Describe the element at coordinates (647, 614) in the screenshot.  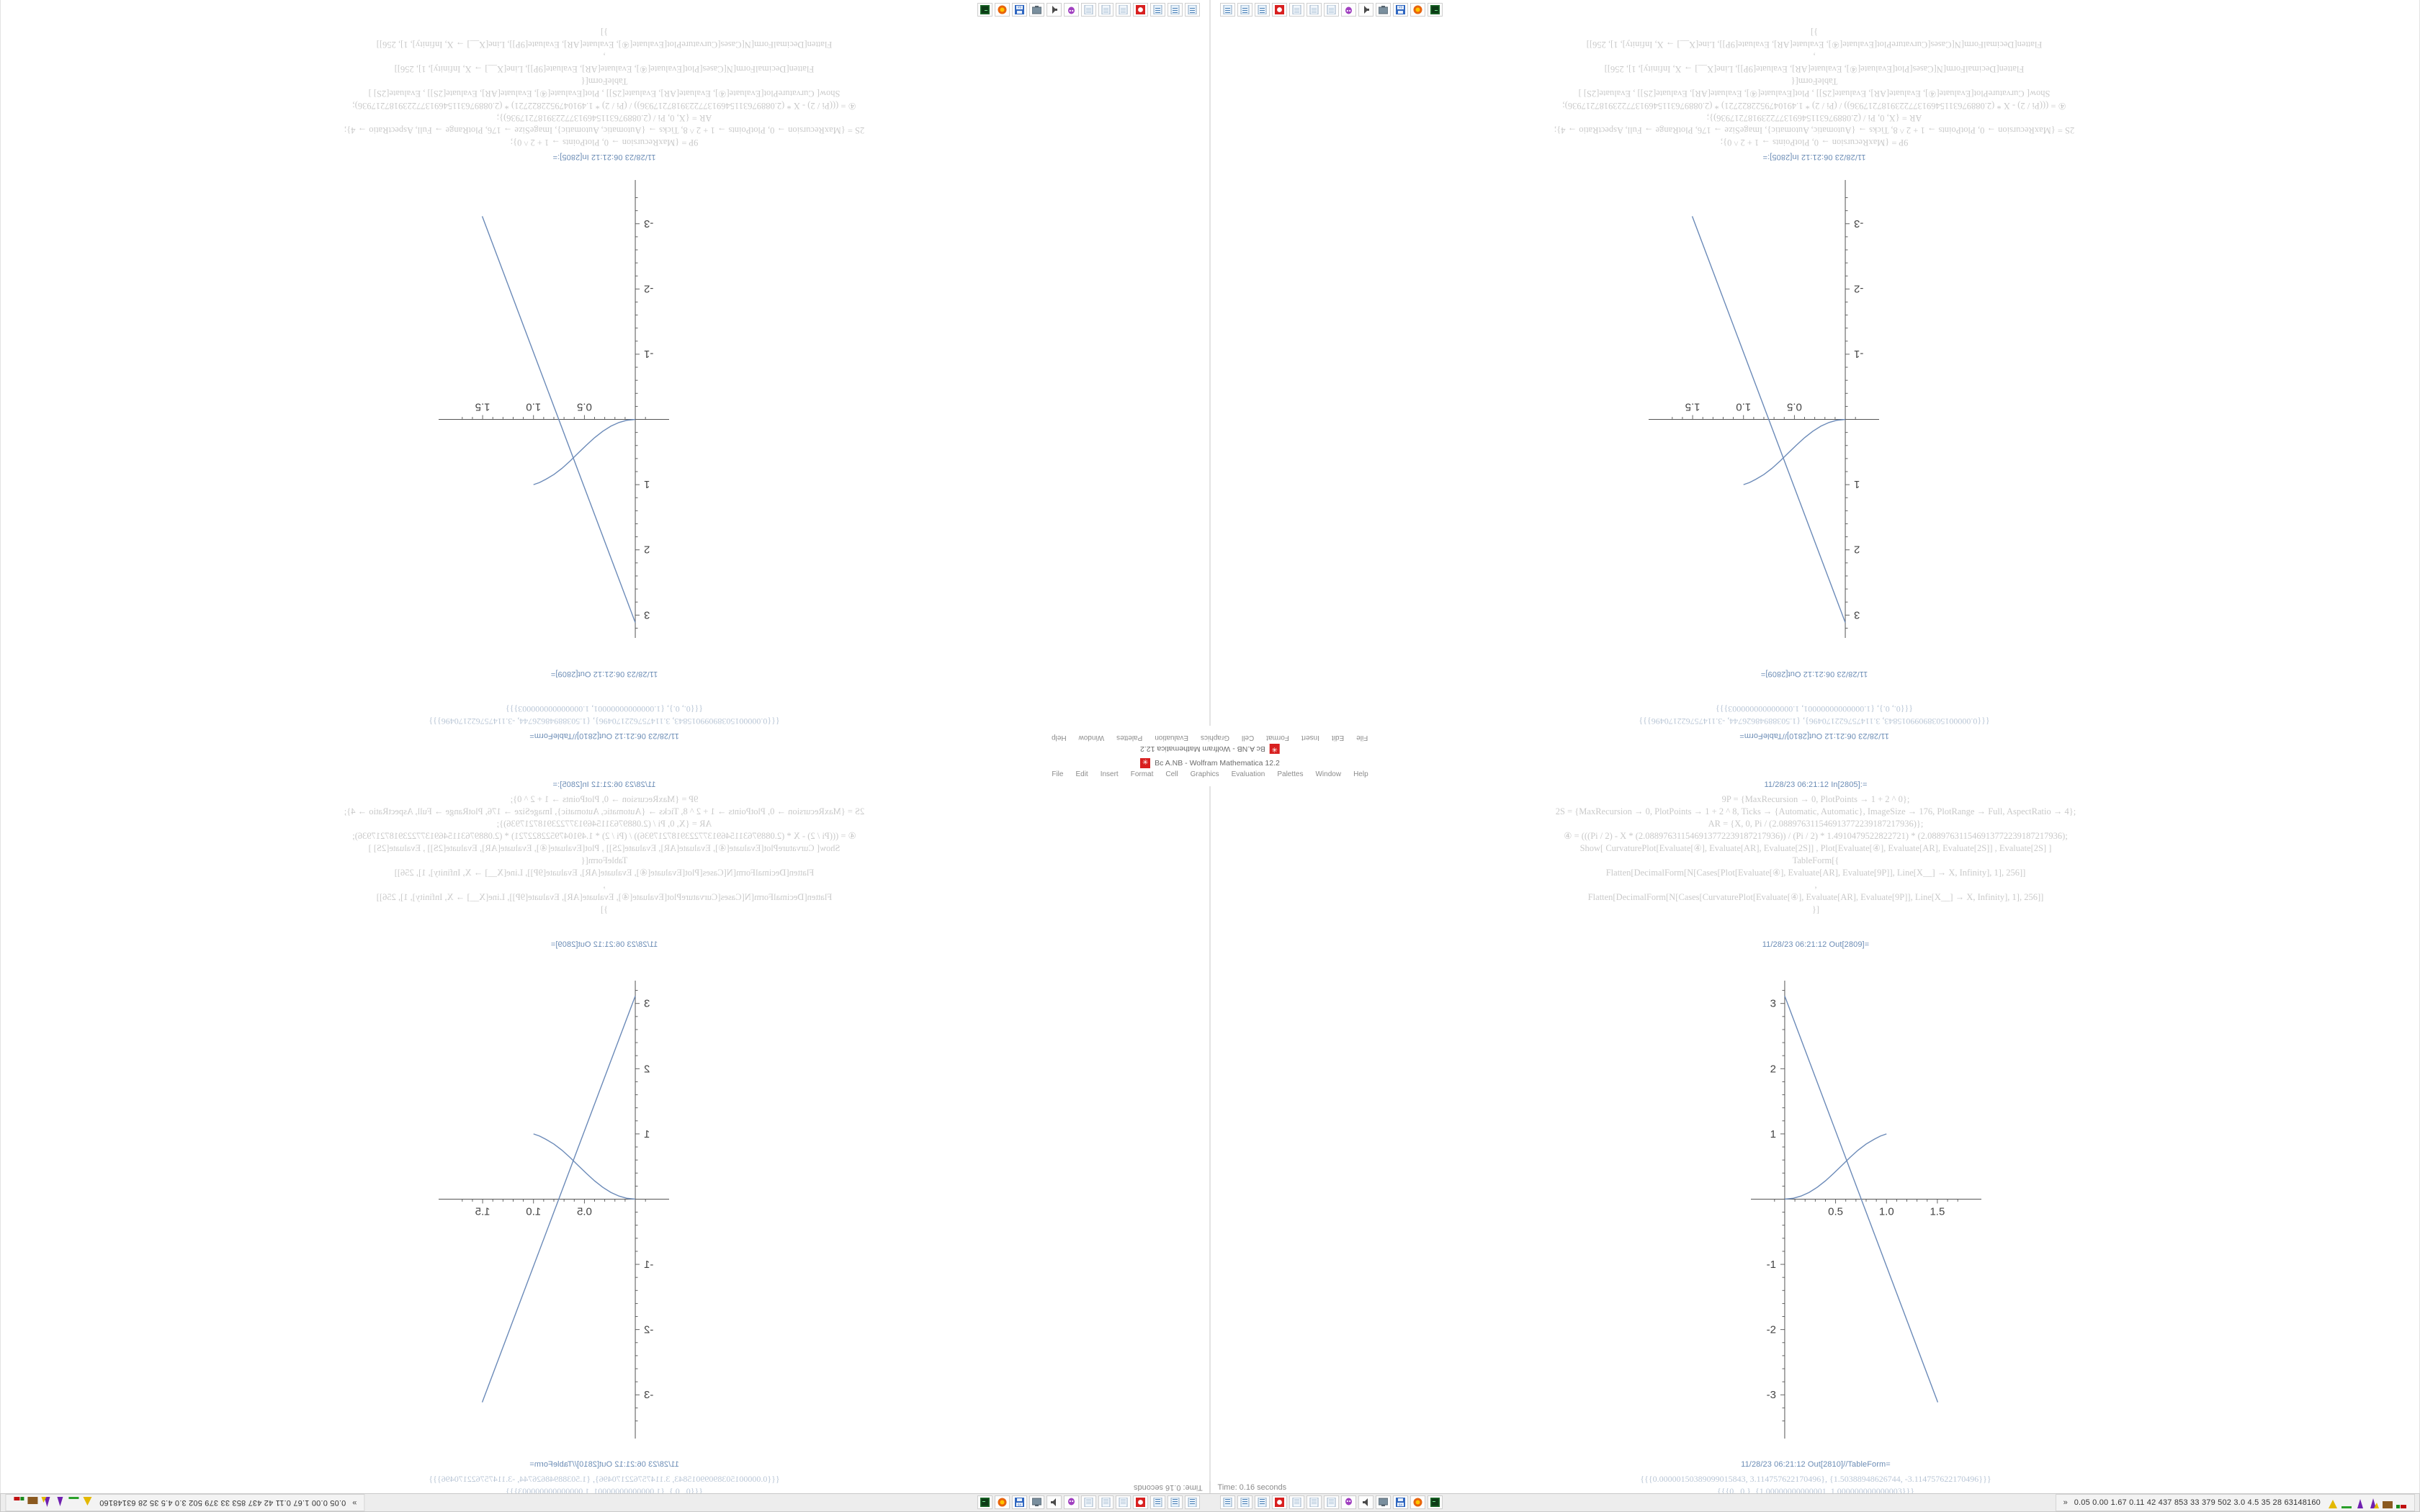
I see `y-tick-label: 3` at that location.